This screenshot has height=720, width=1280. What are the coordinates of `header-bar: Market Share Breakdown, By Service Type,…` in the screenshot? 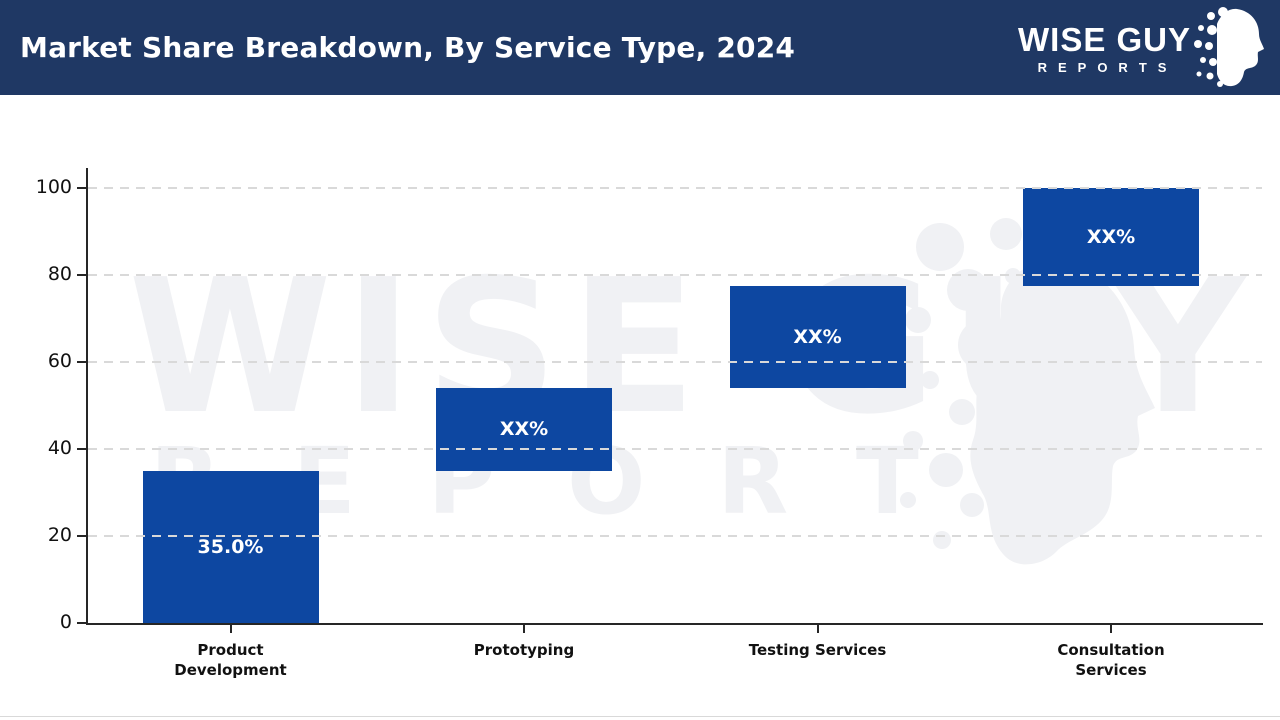 It's located at (640, 47).